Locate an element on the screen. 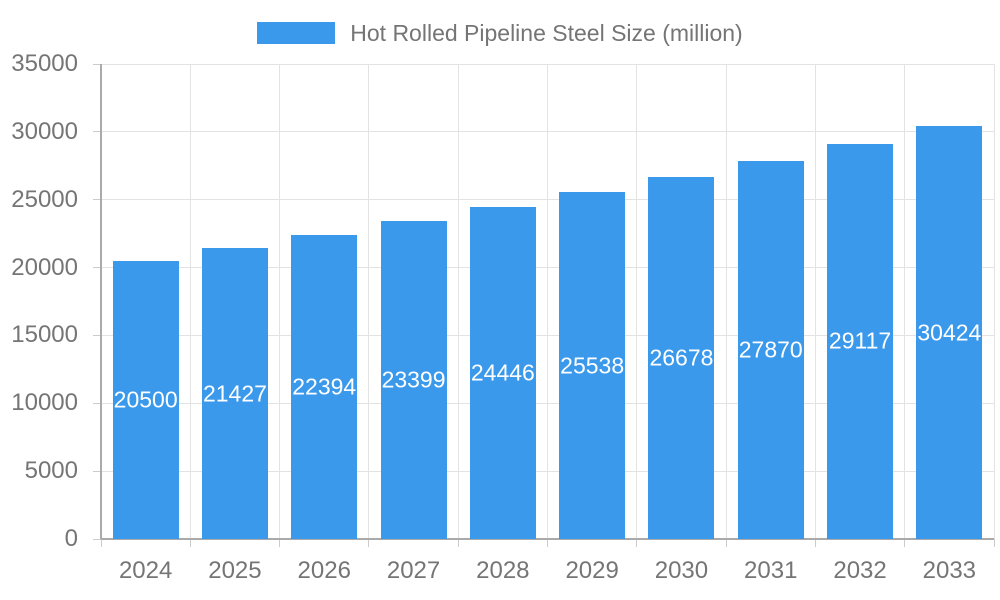  x-axis-line is located at coordinates (547, 539).